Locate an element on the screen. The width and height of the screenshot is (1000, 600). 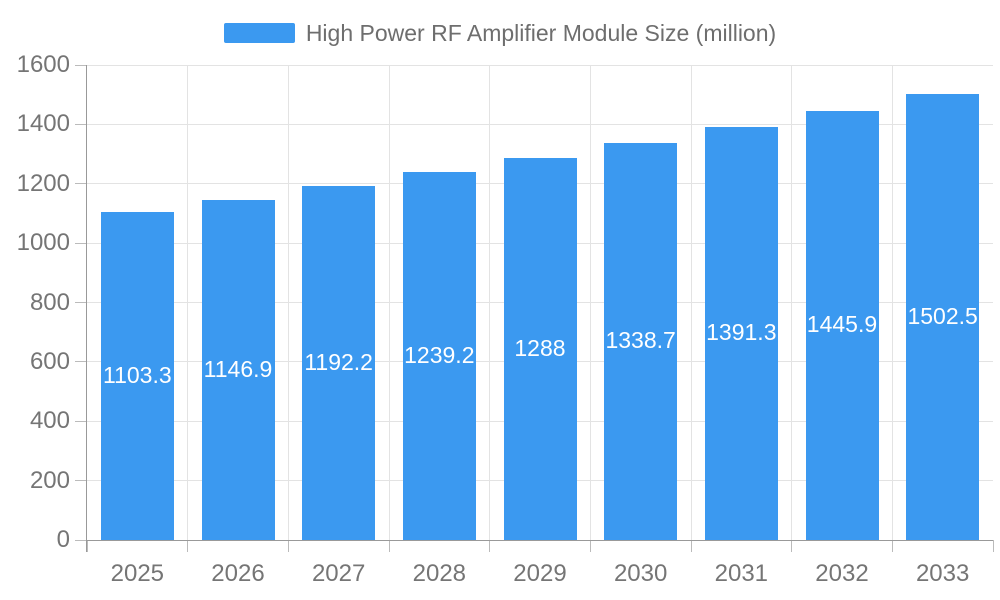
x-tick-label: 2033 is located at coordinates (942, 573).